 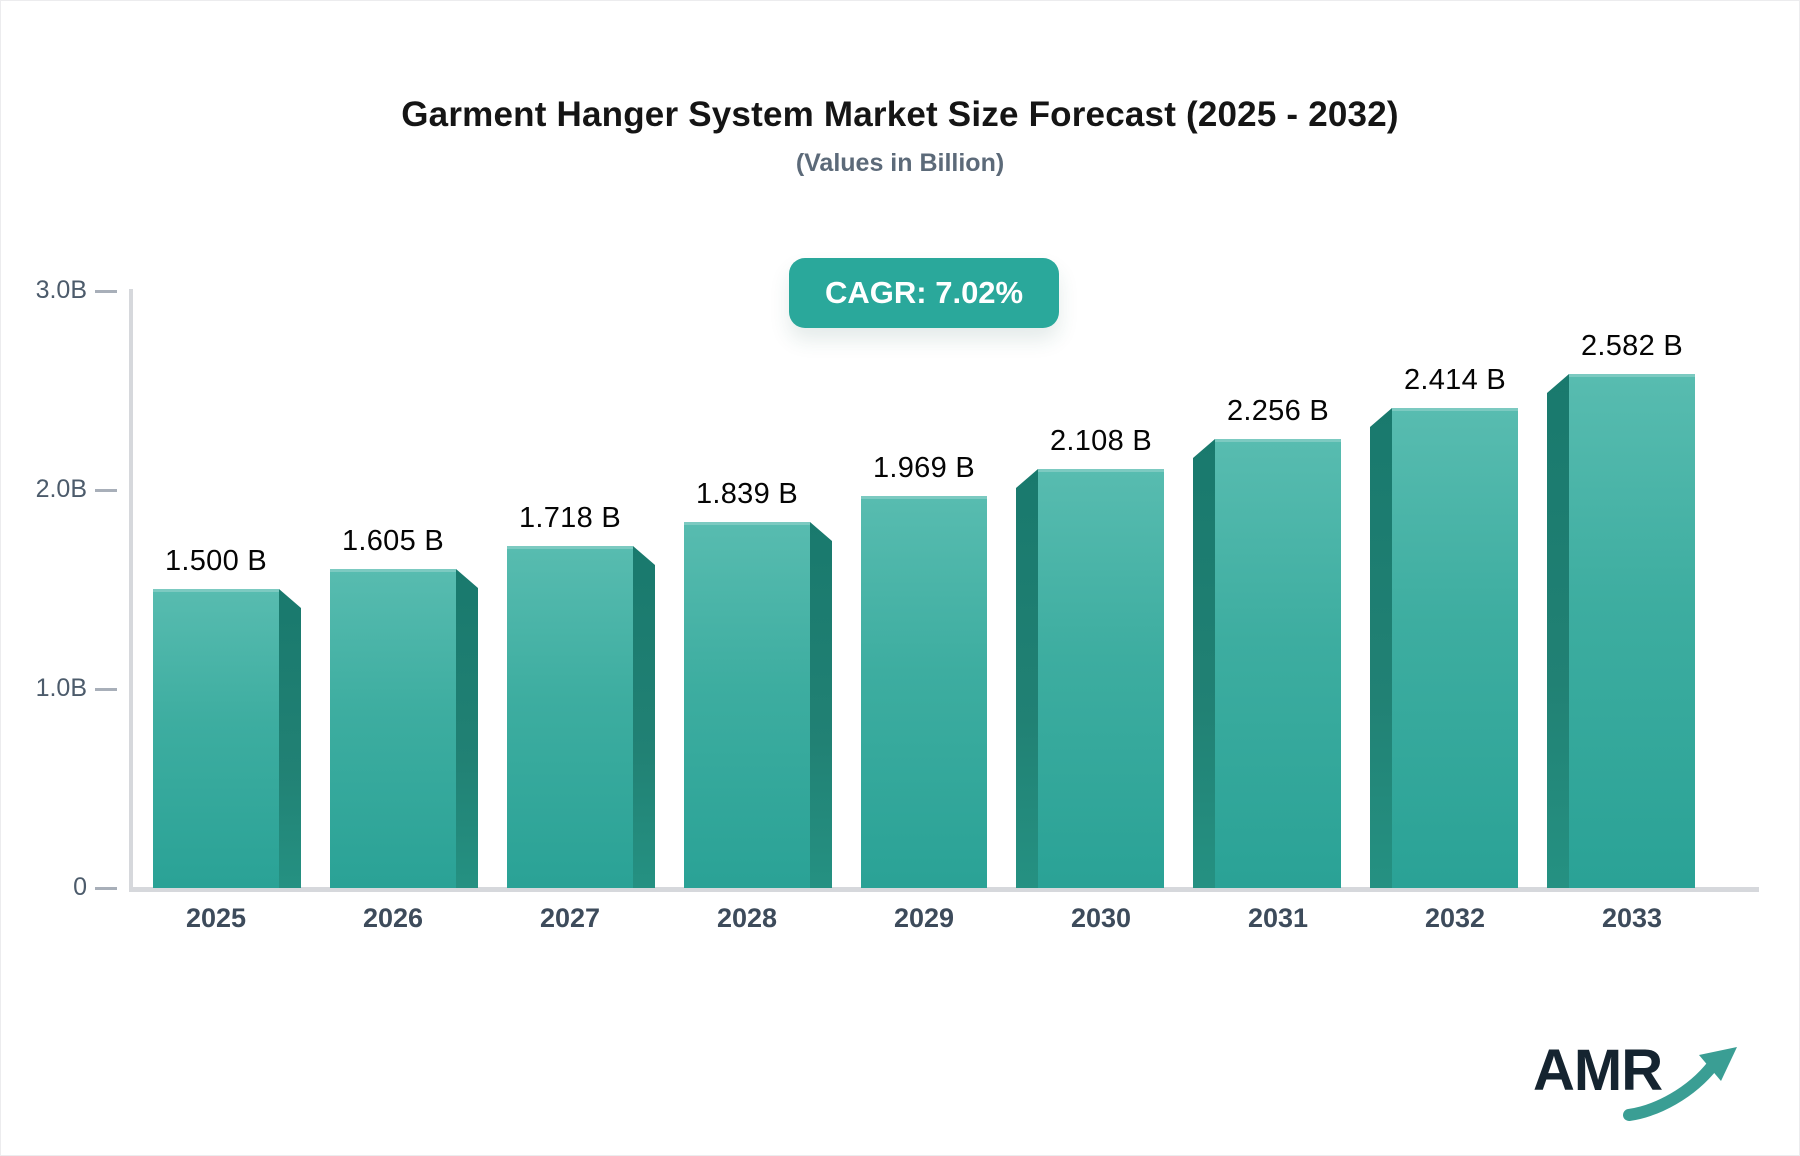 What do you see at coordinates (924, 918) in the screenshot?
I see `x-axis-label-2029: 2029` at bounding box center [924, 918].